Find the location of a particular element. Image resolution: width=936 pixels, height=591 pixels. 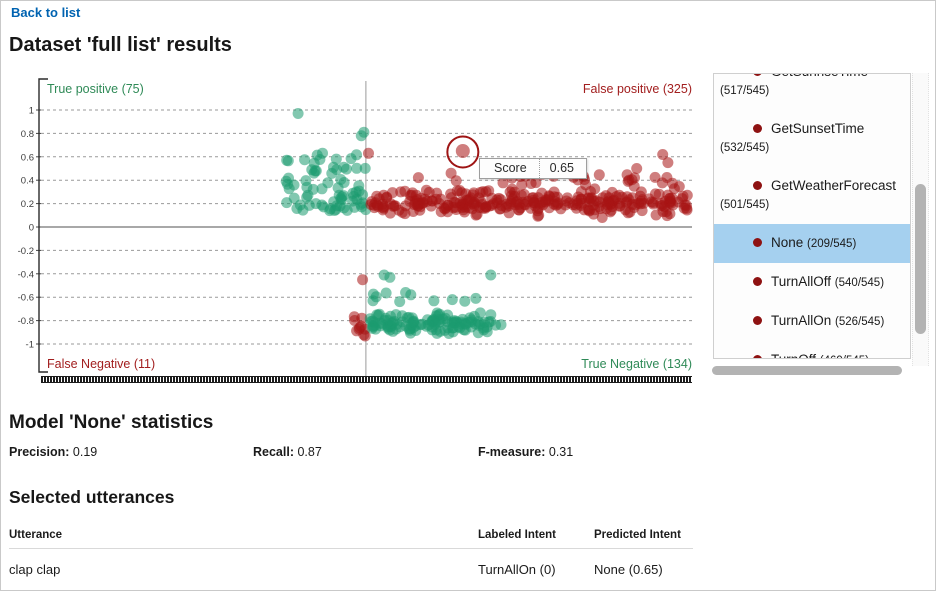

svg-text: -0.2 is located at coordinates (26, 251).